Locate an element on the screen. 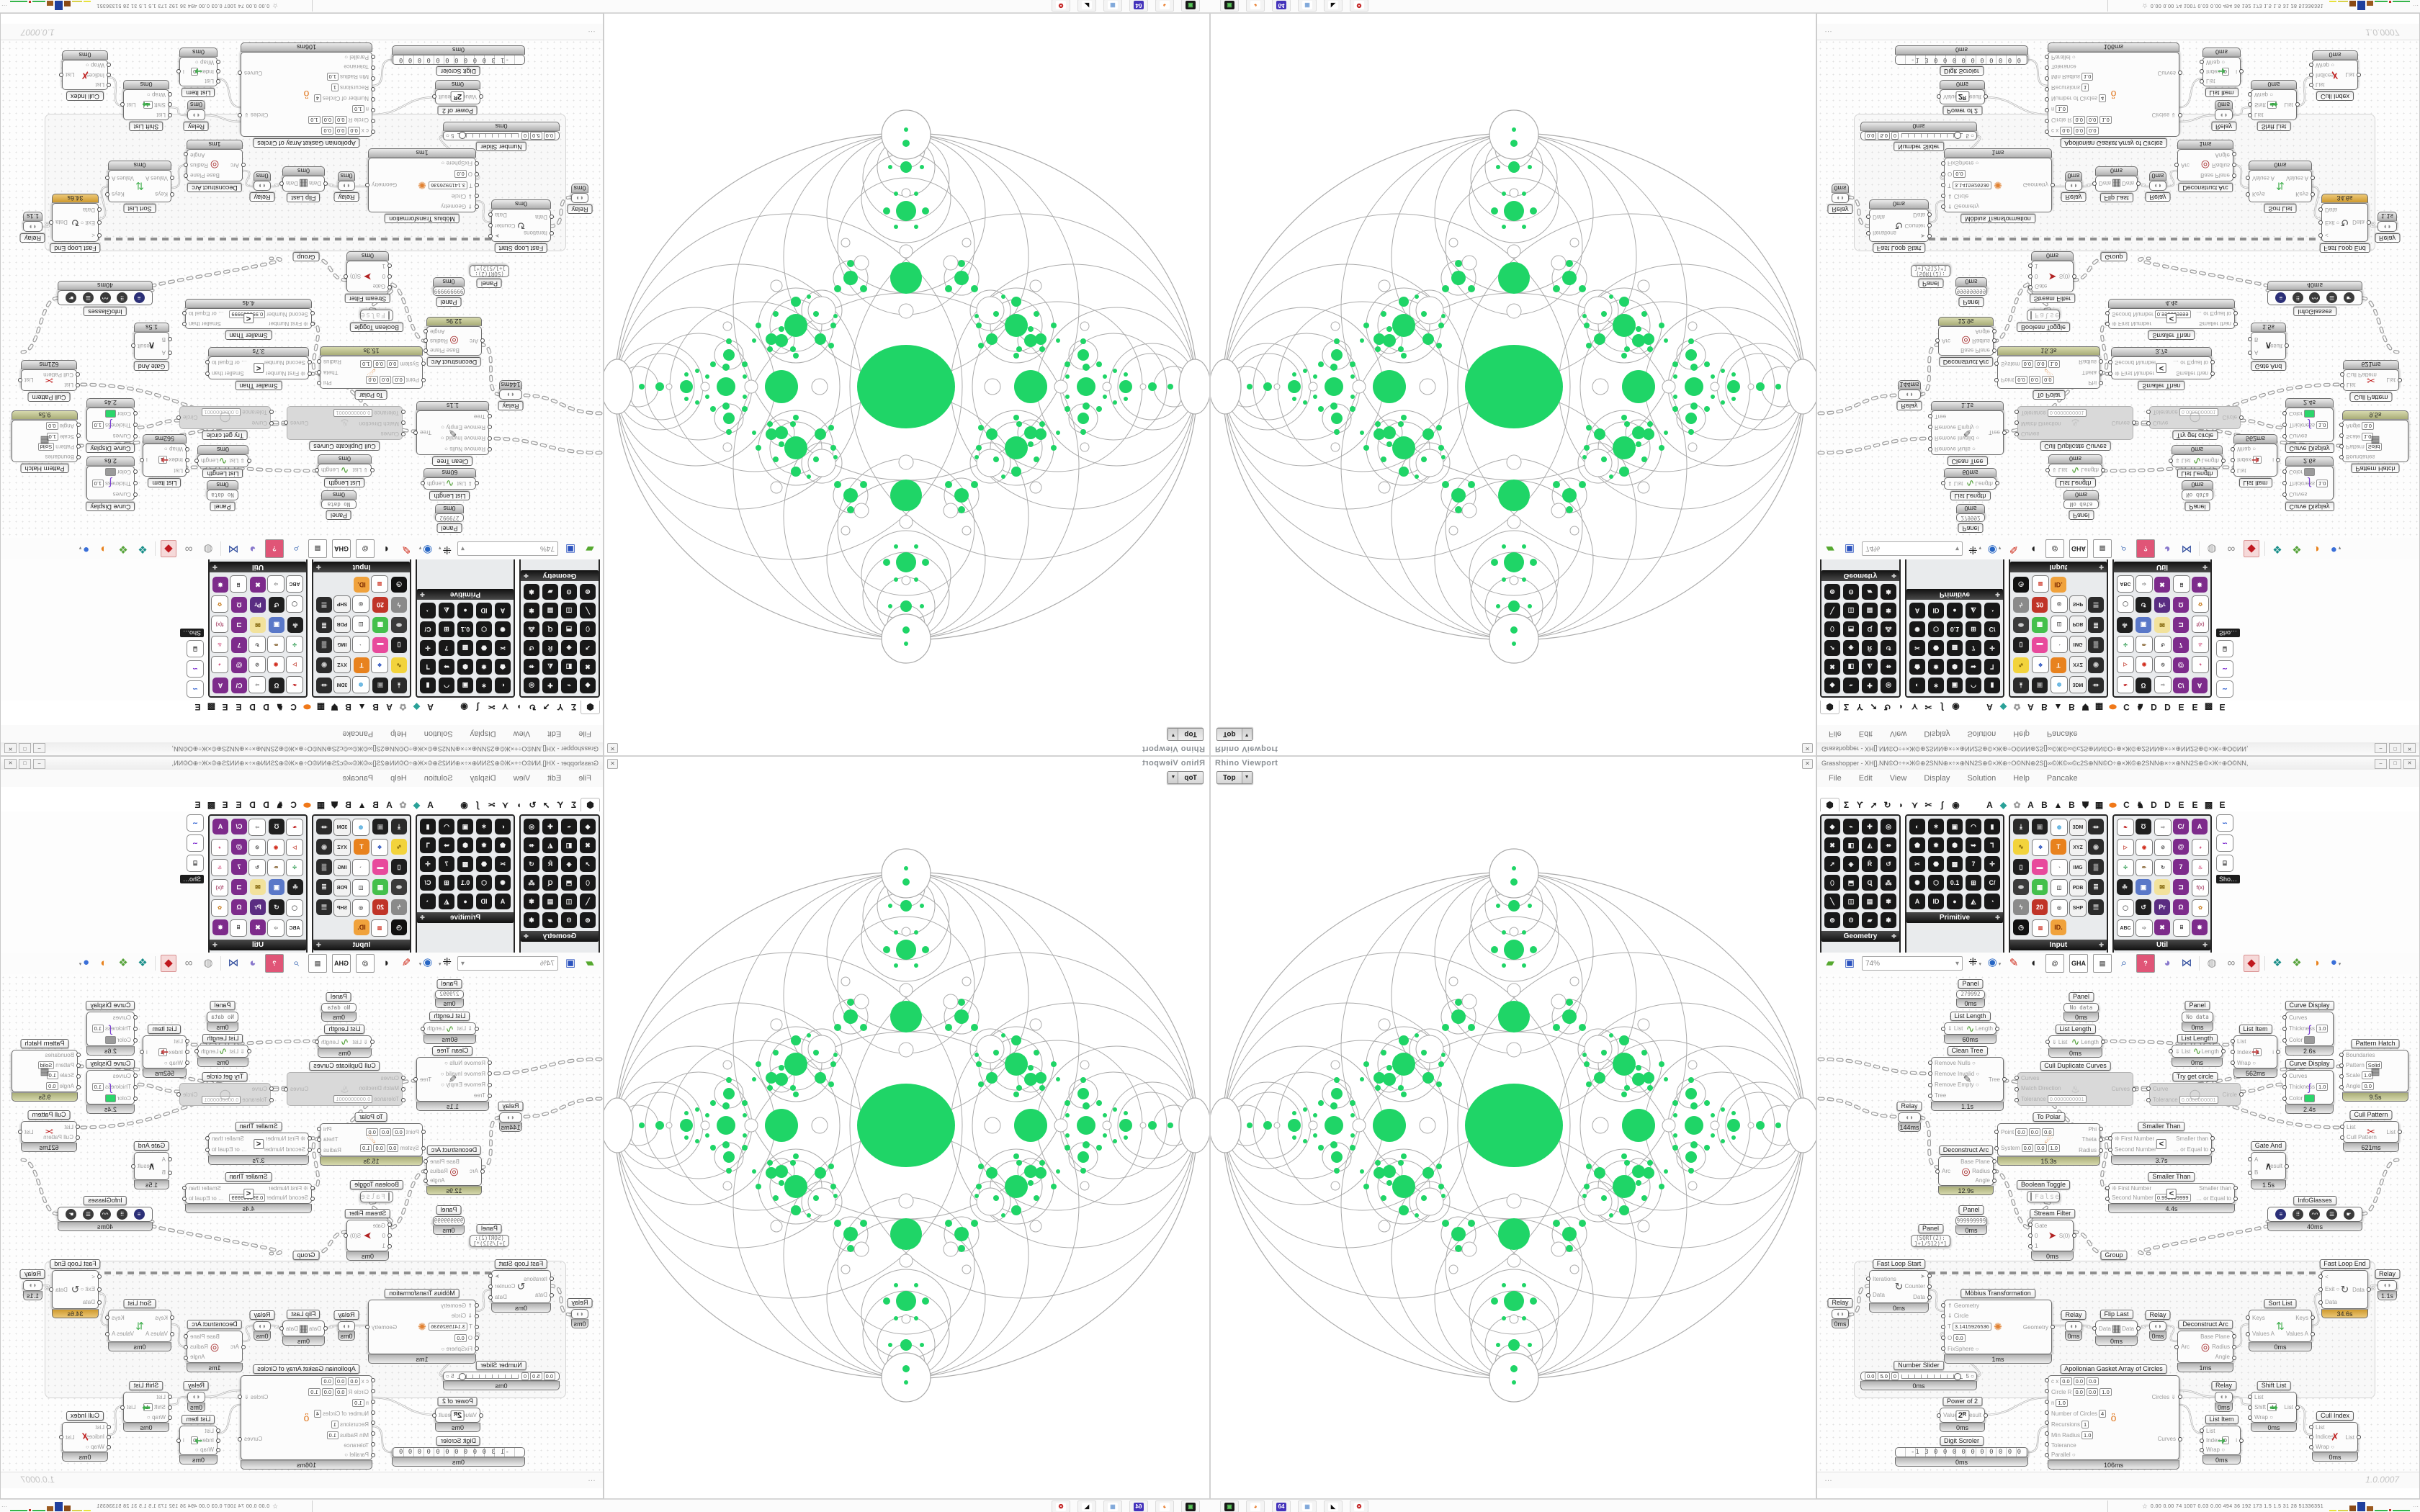  gh-node-list-length-2: ⇓ List Length ∿ is located at coordinates (345, 1041).